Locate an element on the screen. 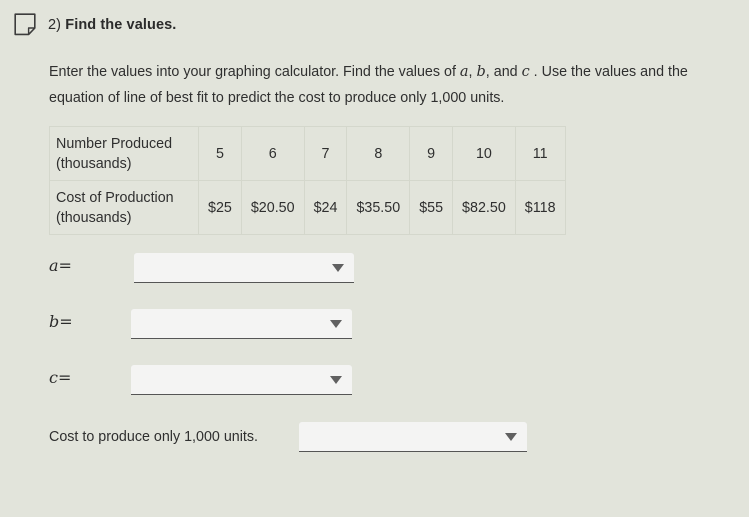 This screenshot has height=517, width=749. table-cell: 8 is located at coordinates (378, 153).